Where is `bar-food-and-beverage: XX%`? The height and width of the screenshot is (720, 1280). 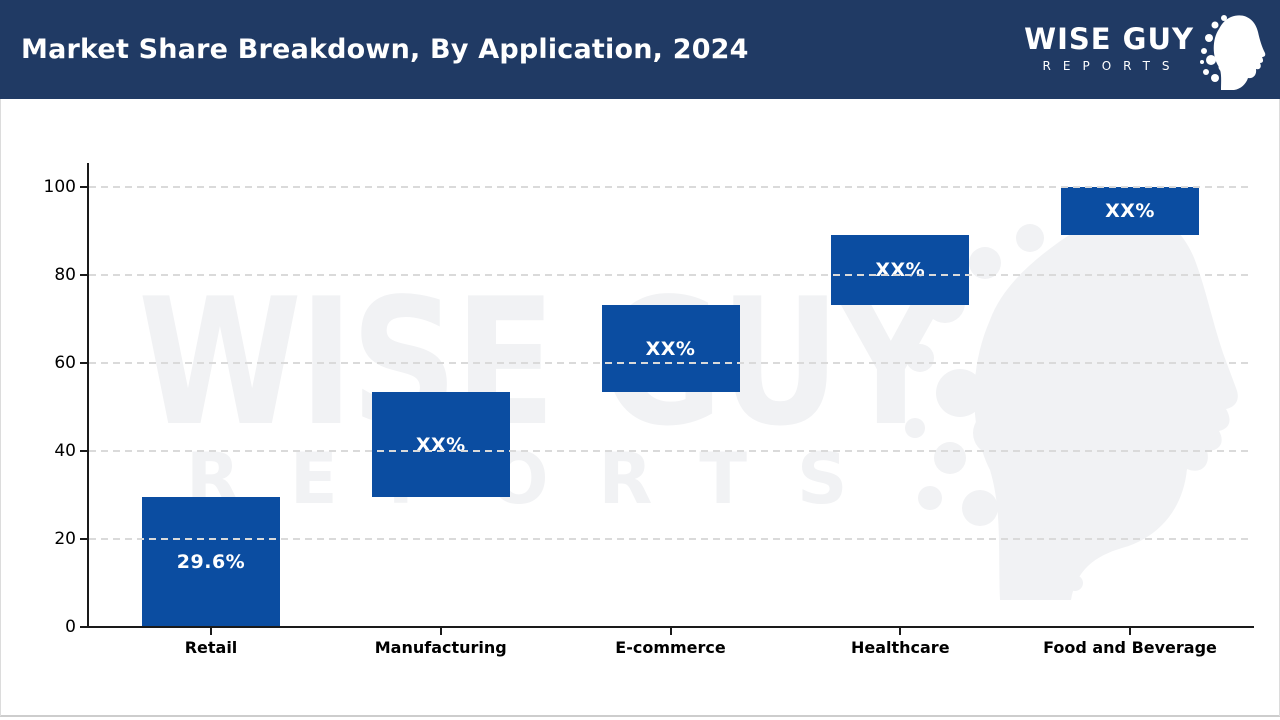
bar-food-and-beverage: XX% is located at coordinates (1130, 211).